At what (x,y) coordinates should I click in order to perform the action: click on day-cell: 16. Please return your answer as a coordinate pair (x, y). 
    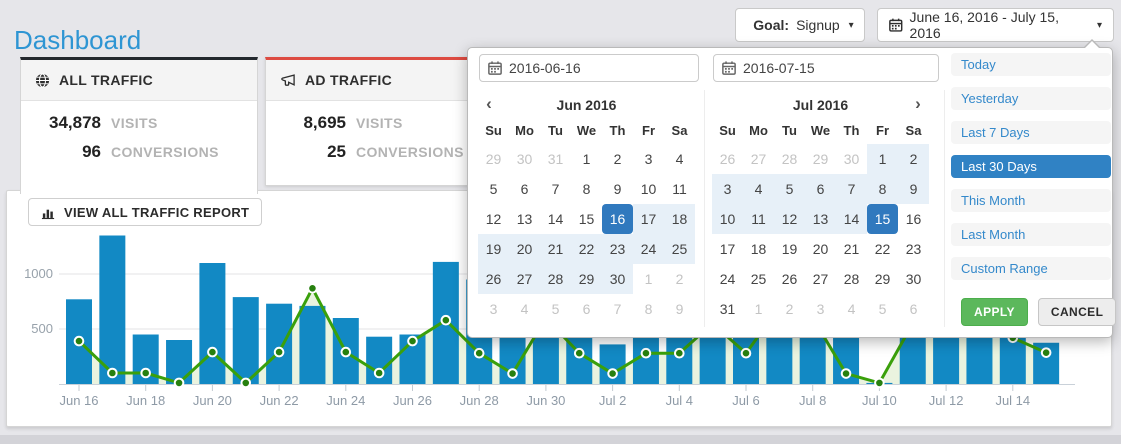
    Looking at the image, I should click on (913, 219).